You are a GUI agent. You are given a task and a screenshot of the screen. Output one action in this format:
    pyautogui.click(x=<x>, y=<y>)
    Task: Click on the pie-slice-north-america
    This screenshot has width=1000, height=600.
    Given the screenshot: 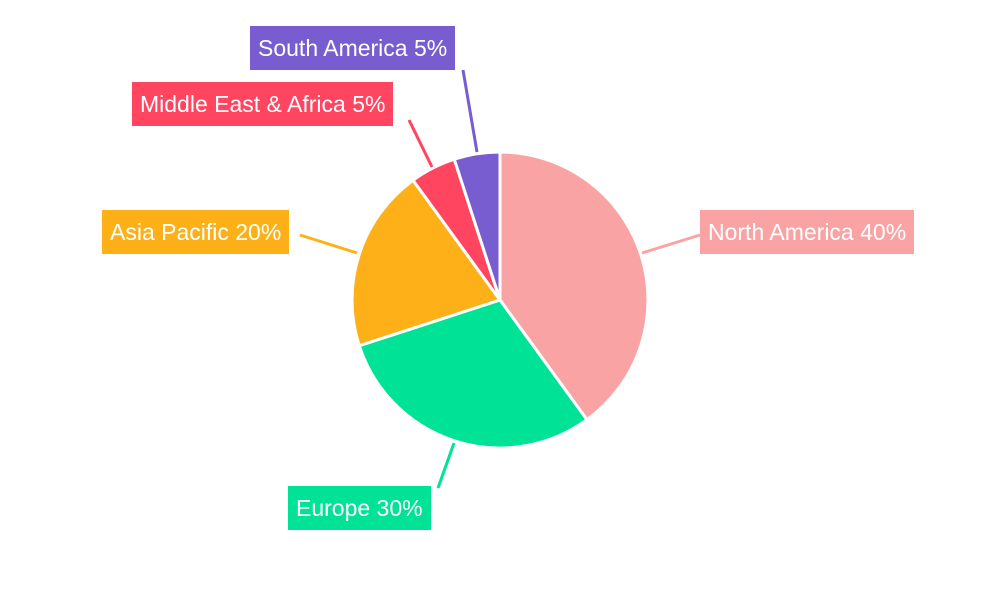 What is the action you would take?
    pyautogui.click(x=574, y=286)
    